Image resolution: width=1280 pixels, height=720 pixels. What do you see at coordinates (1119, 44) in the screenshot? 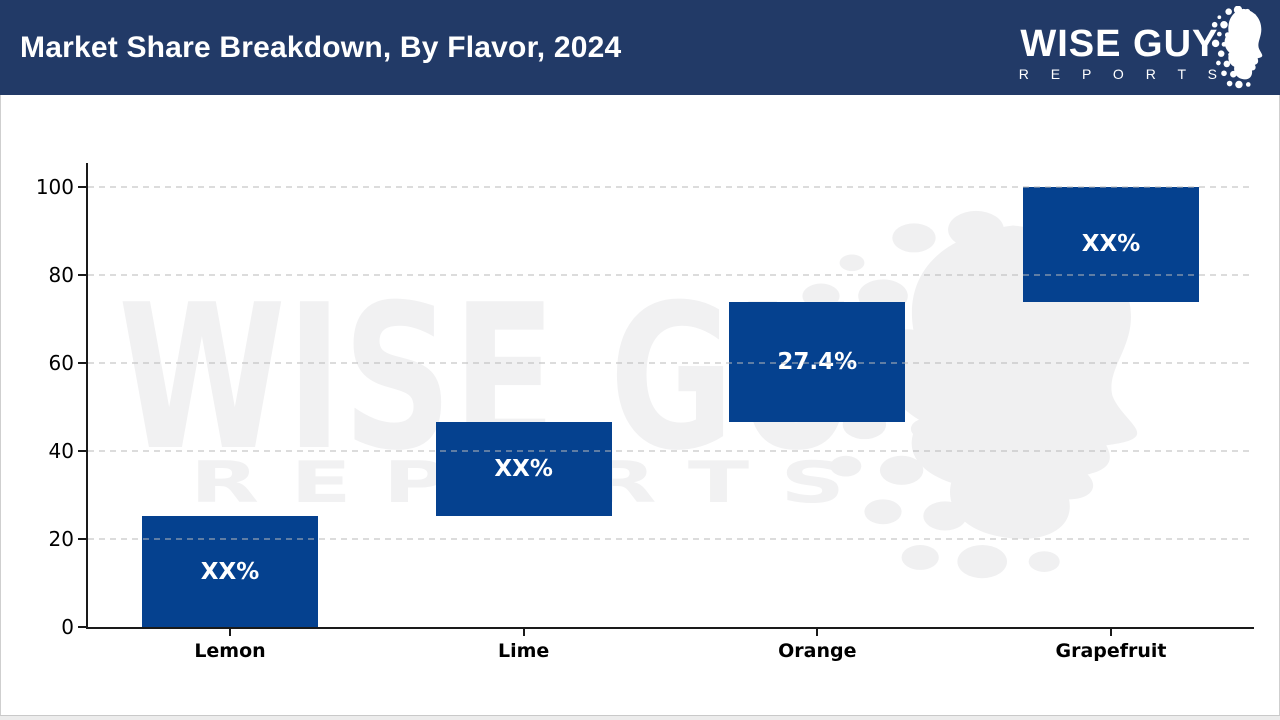
I see `logo-wordmark: WISE GUY` at bounding box center [1119, 44].